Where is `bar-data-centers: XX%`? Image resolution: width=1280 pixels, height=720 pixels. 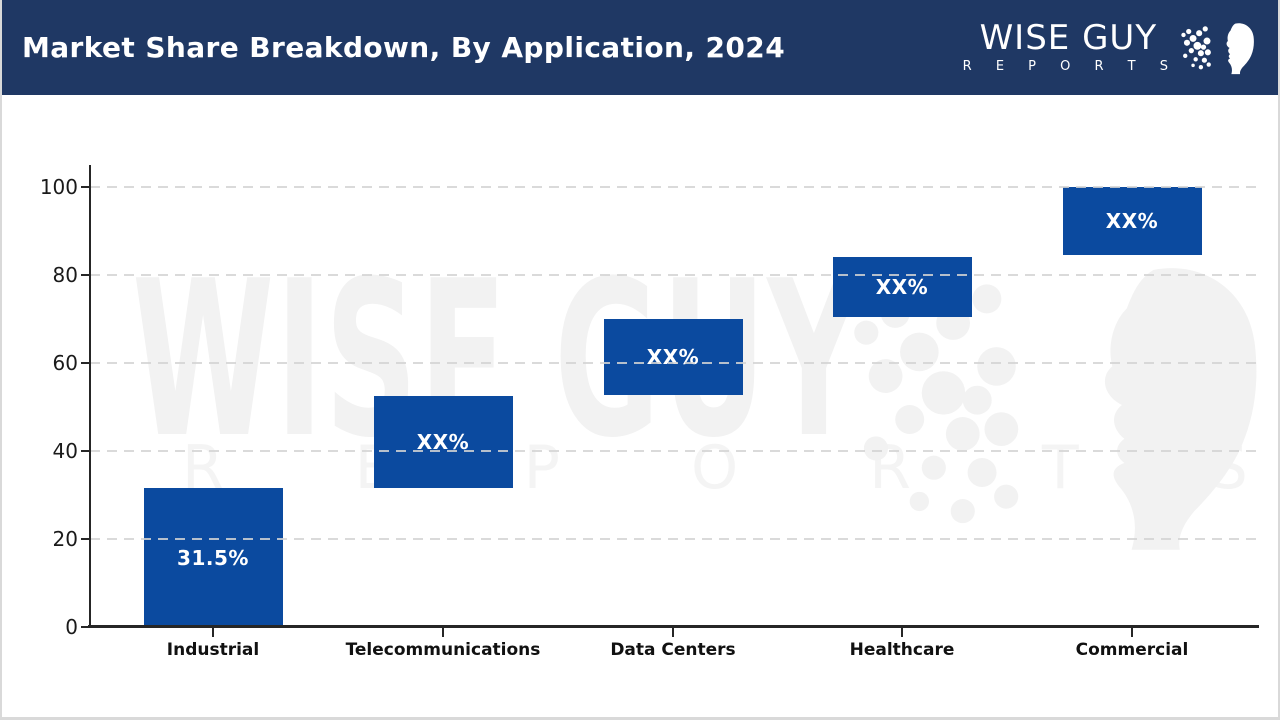
bar-data-centers: XX% is located at coordinates (673, 357).